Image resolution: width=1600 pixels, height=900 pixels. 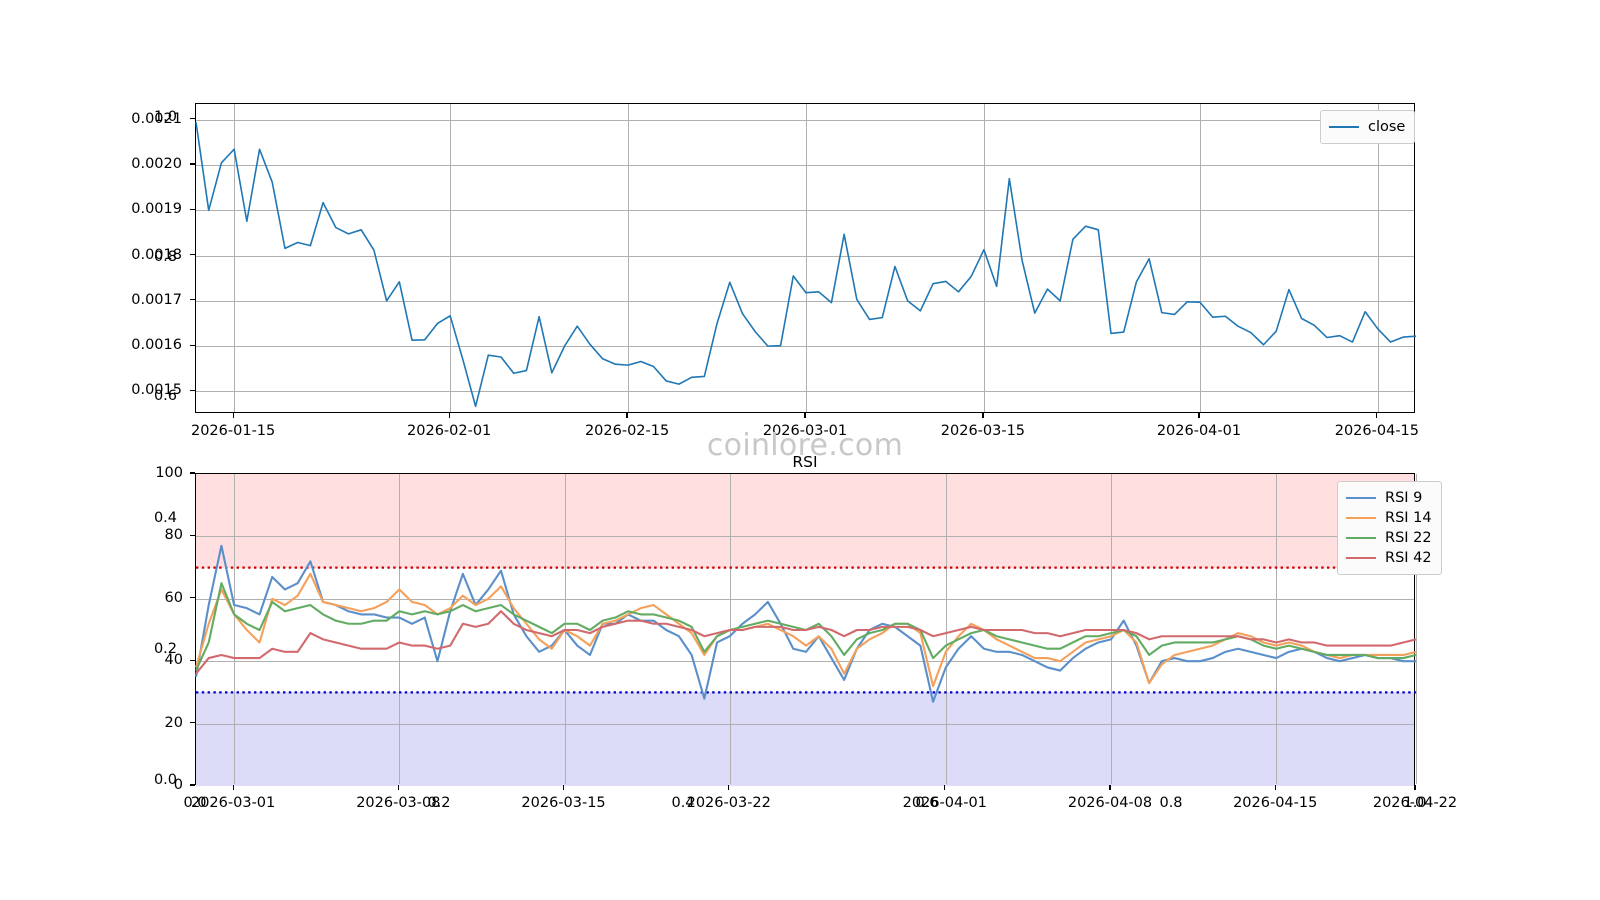 I want to click on price-y-tick-label: 0.0015, so click(x=156, y=390).